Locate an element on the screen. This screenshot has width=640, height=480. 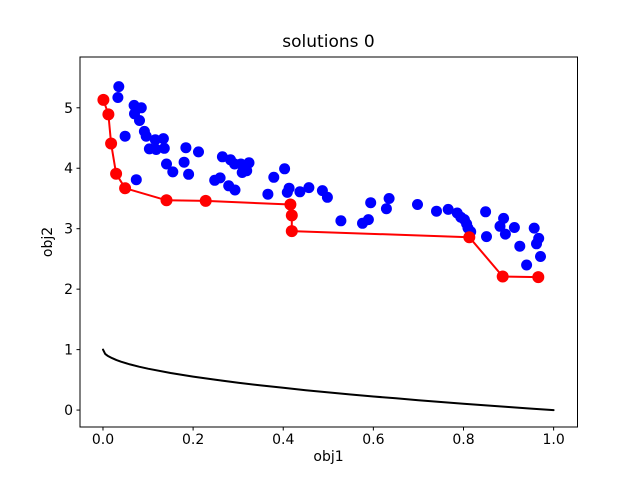
x-tick-label: 0.2 is located at coordinates (193, 440).